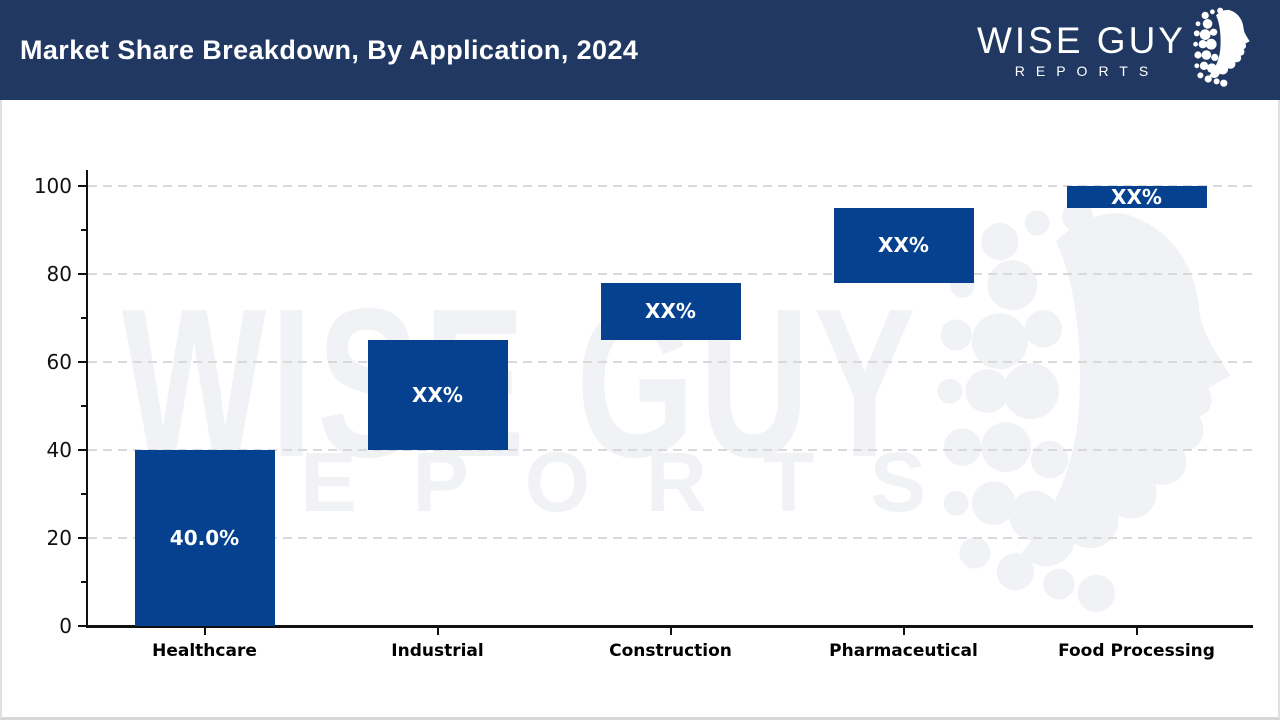  Describe the element at coordinates (59, 274) in the screenshot. I see `y-tick-label-80: 80` at that location.